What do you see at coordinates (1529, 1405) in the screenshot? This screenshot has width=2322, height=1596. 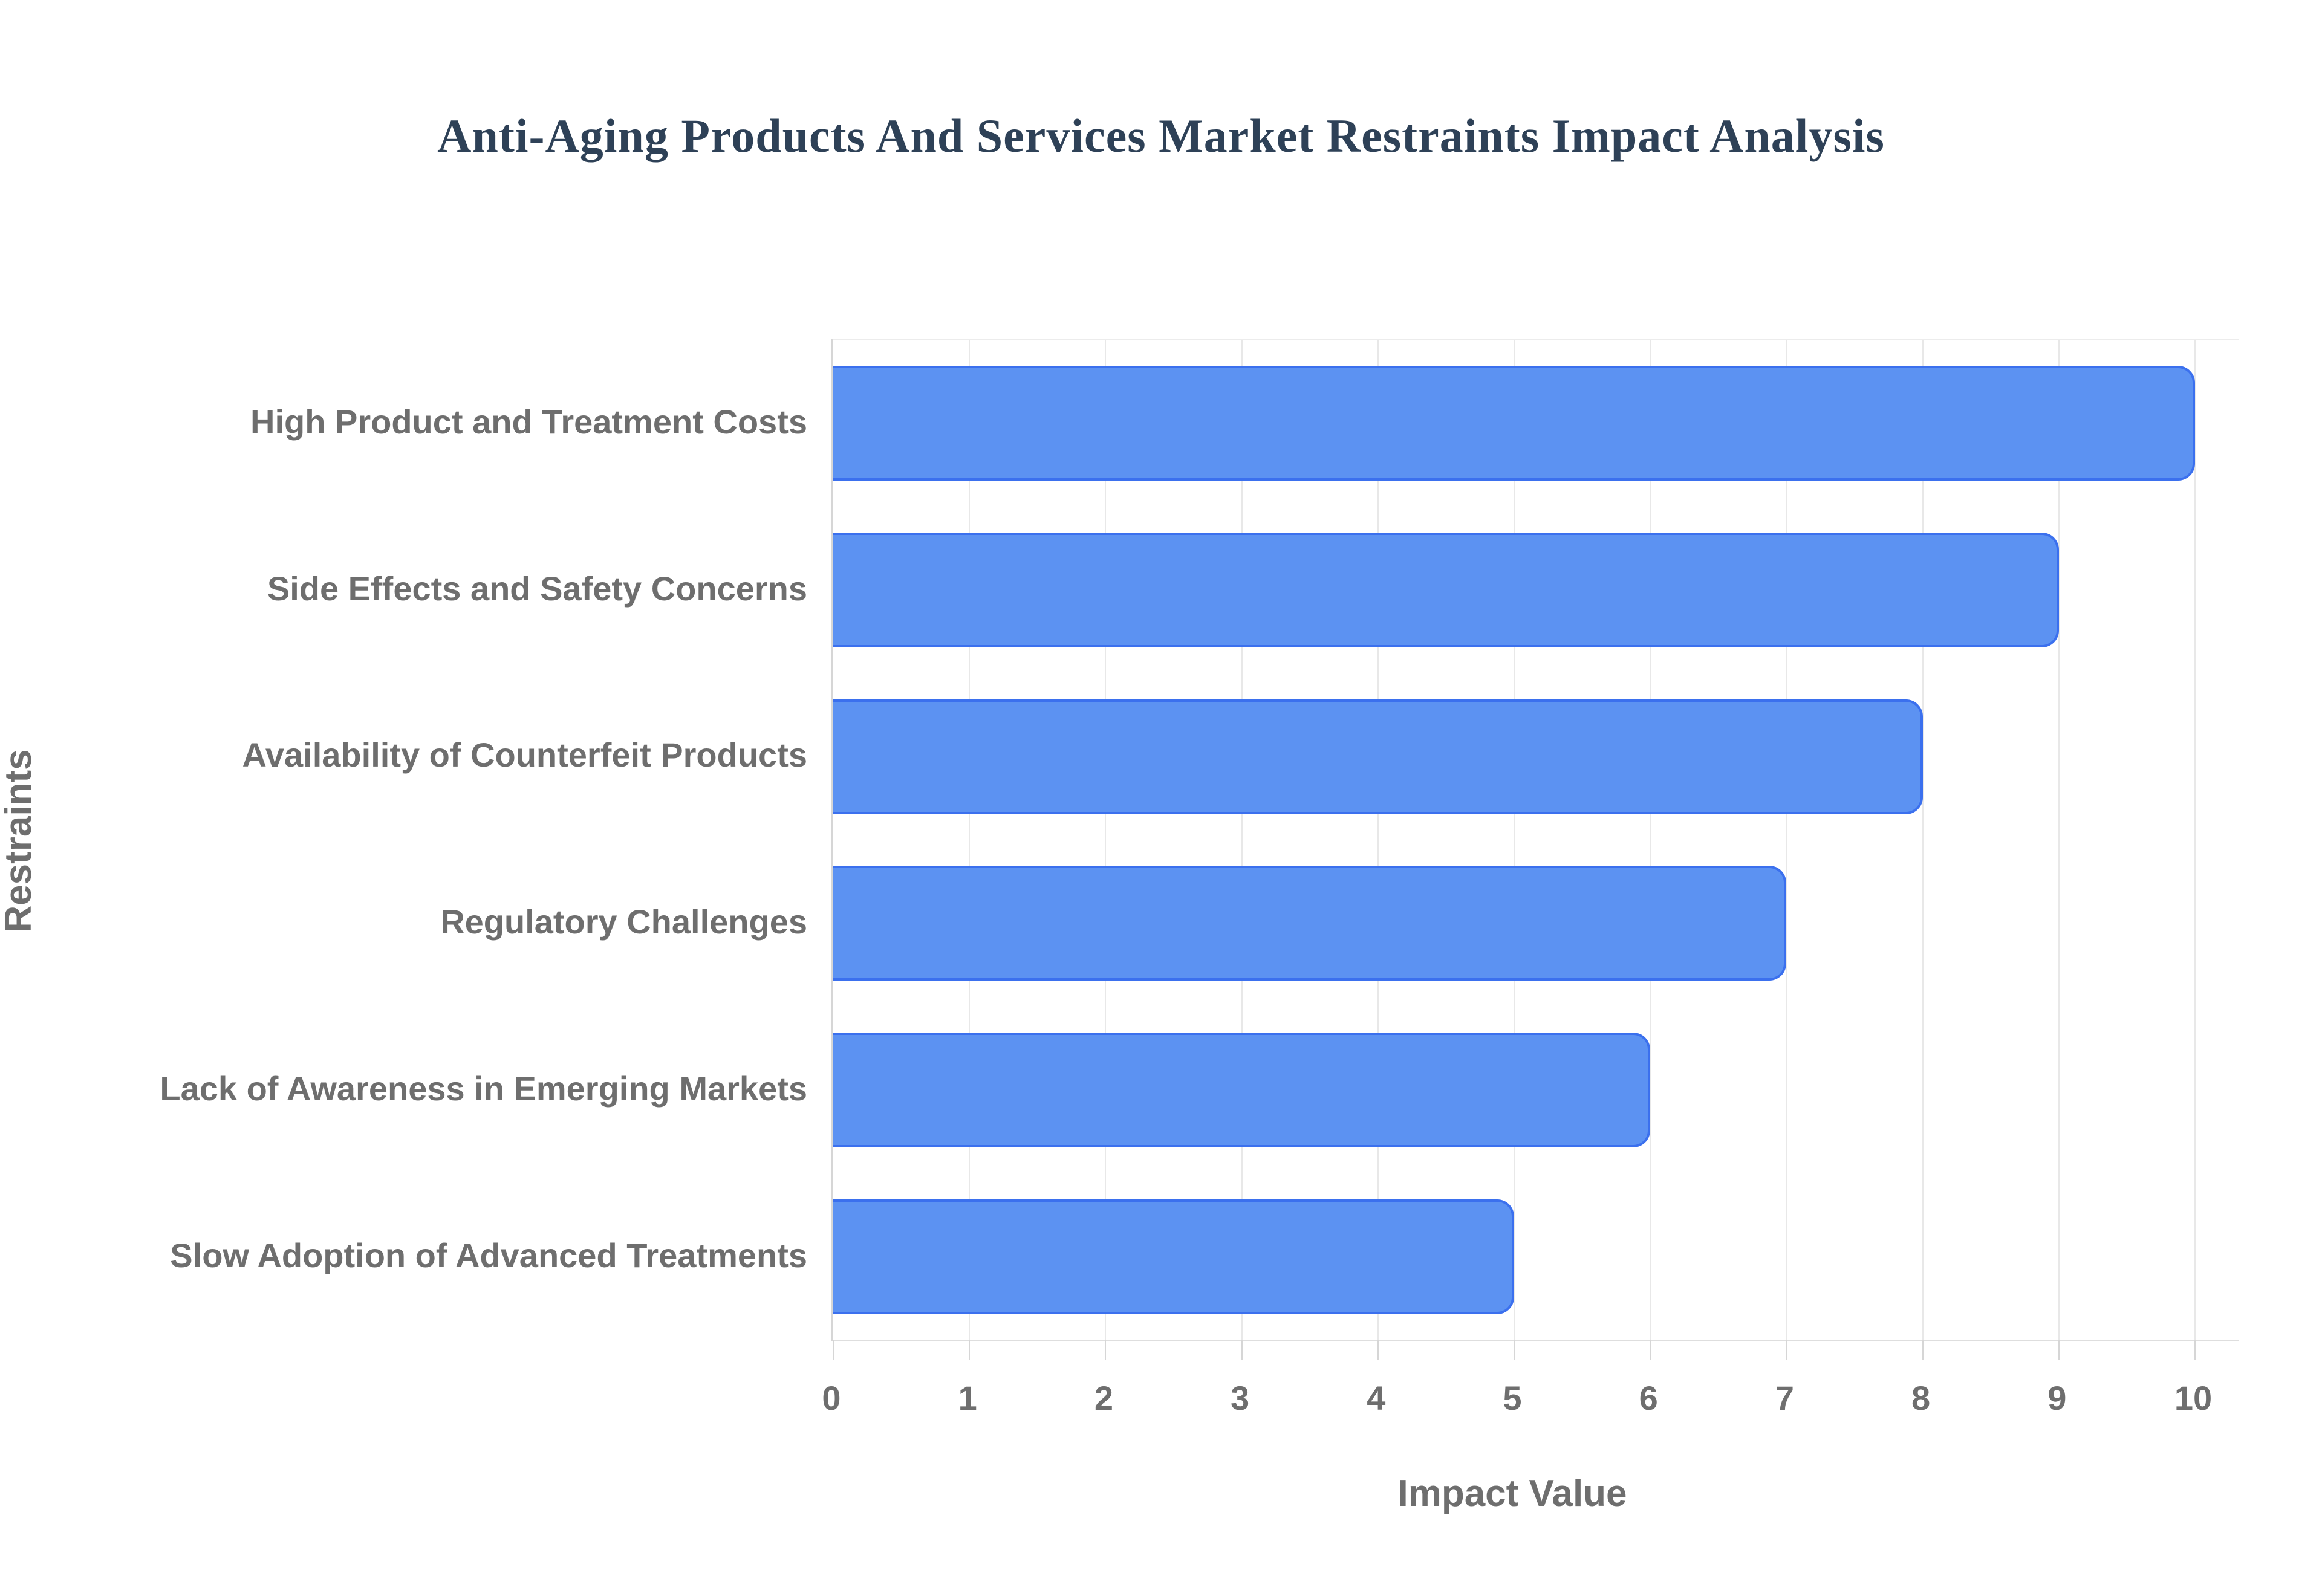 I see `x-axis-ticks: 0 1 2 3 4 5 6 7 8 9 10` at bounding box center [1529, 1405].